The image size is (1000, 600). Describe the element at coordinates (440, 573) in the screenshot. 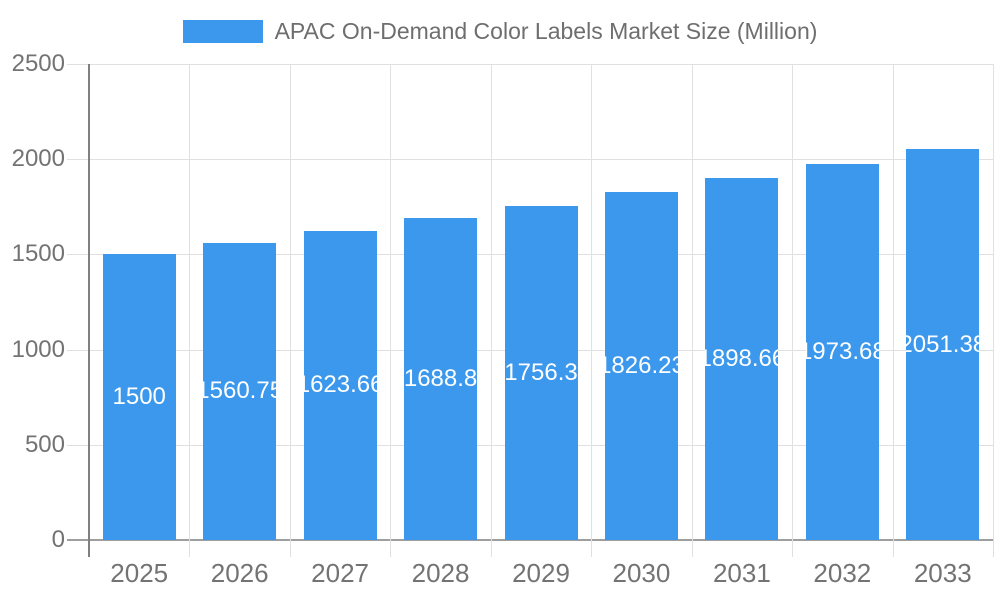

I see `x-axis-label: 2028` at that location.